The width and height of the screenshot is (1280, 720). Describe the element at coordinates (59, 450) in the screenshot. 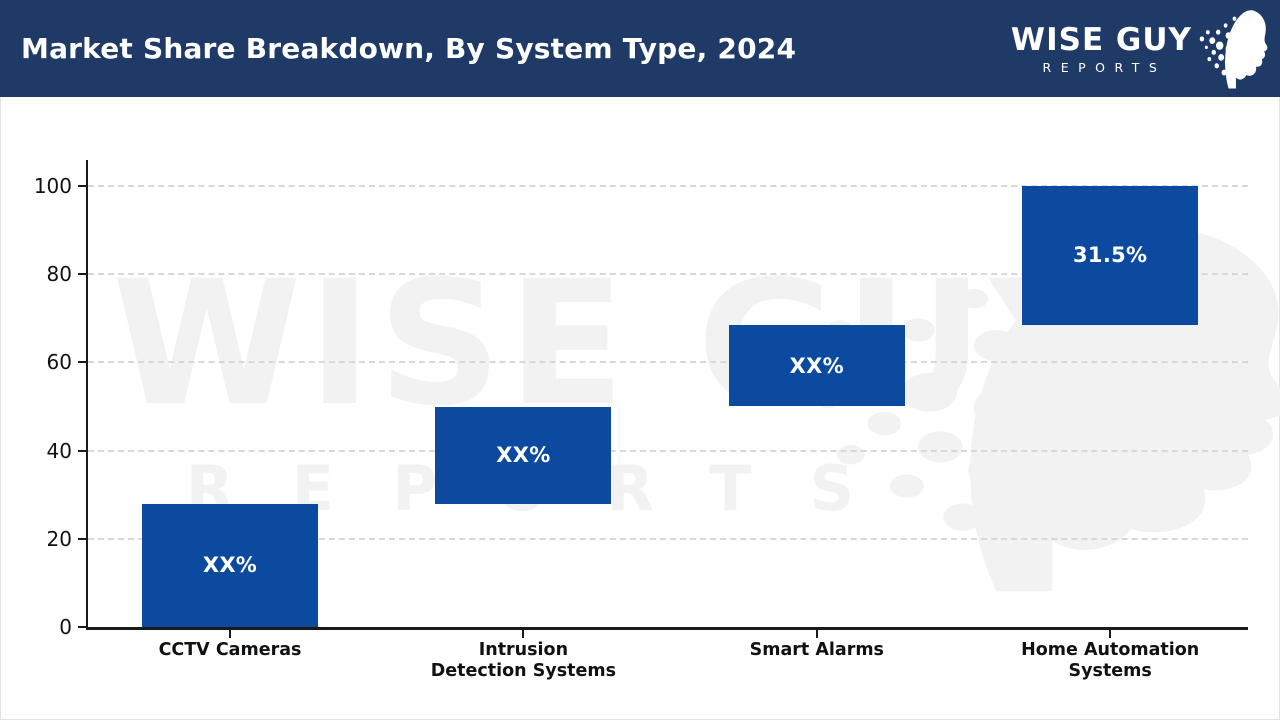

I see `y-tick-label: 40` at that location.